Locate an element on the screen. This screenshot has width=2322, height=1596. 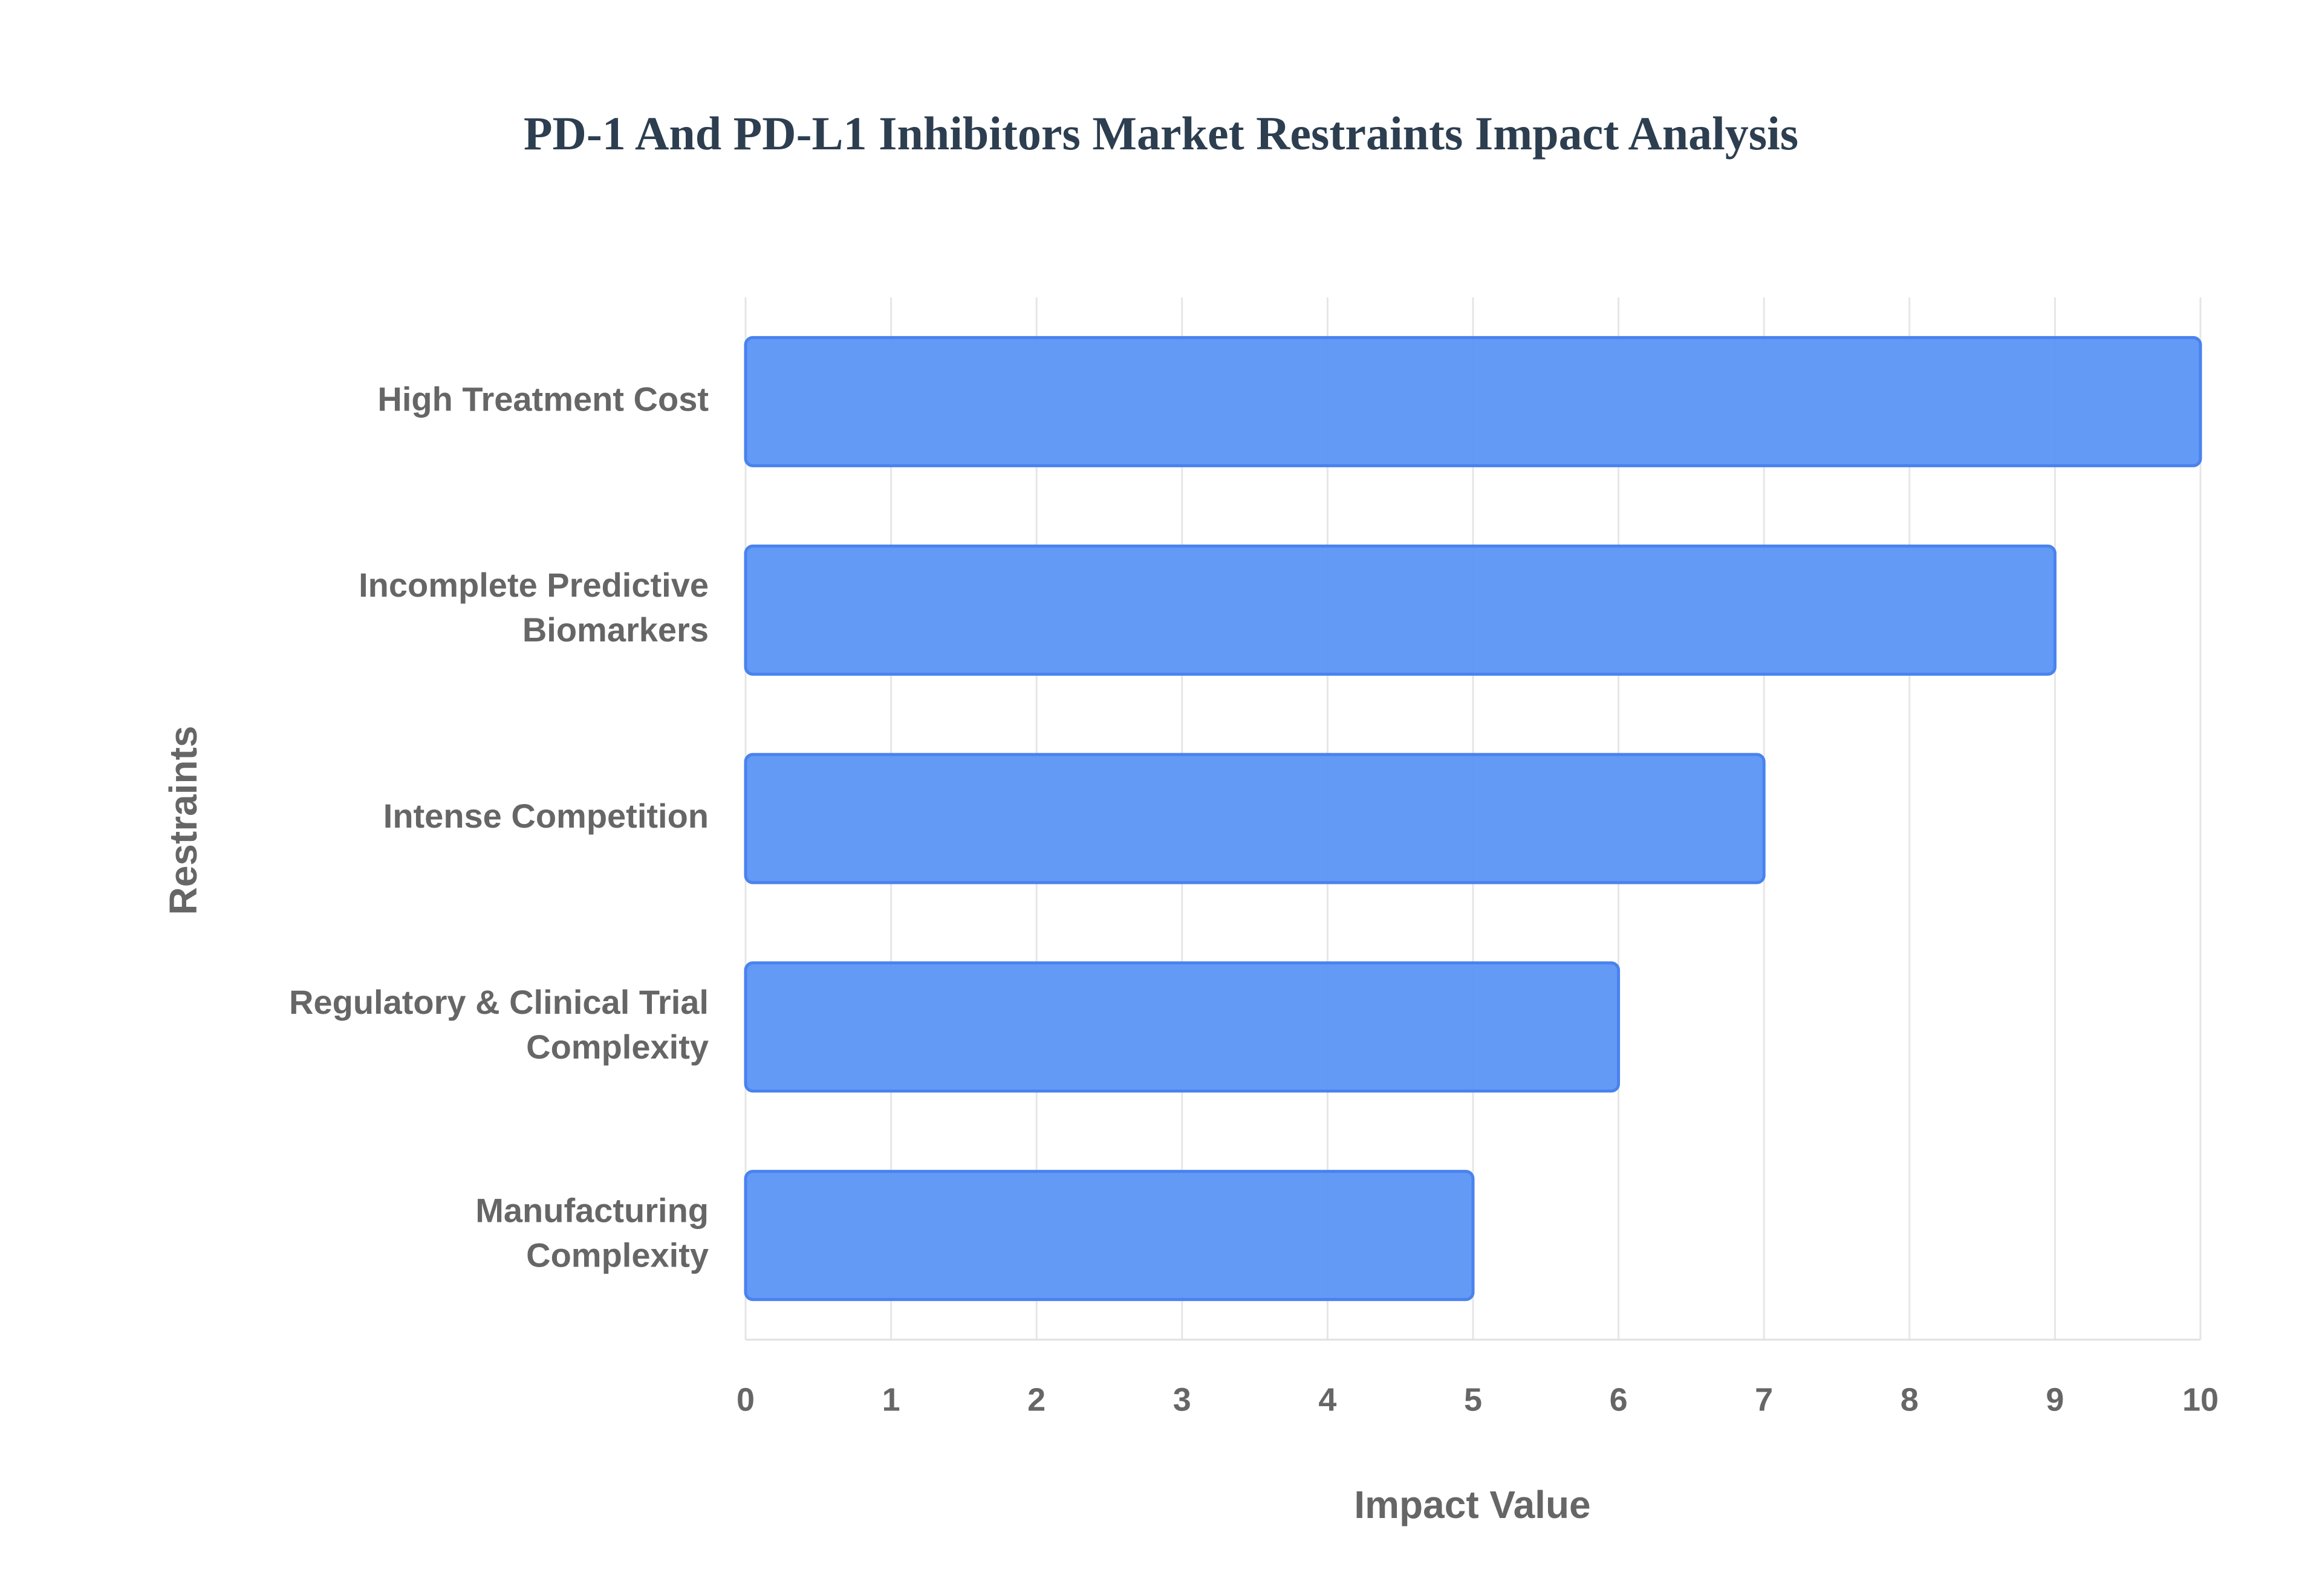
x-tick-label: 9 is located at coordinates (2055, 1399).